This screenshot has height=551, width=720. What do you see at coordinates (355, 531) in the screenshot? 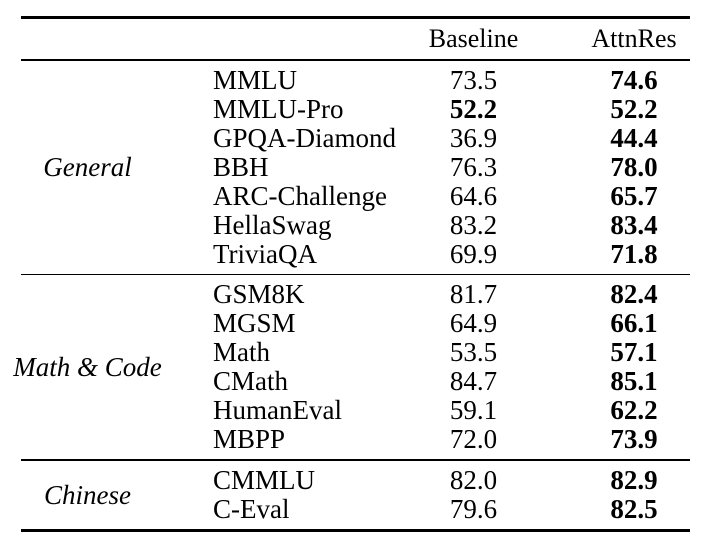
I see `table-bottom-rule` at bounding box center [355, 531].